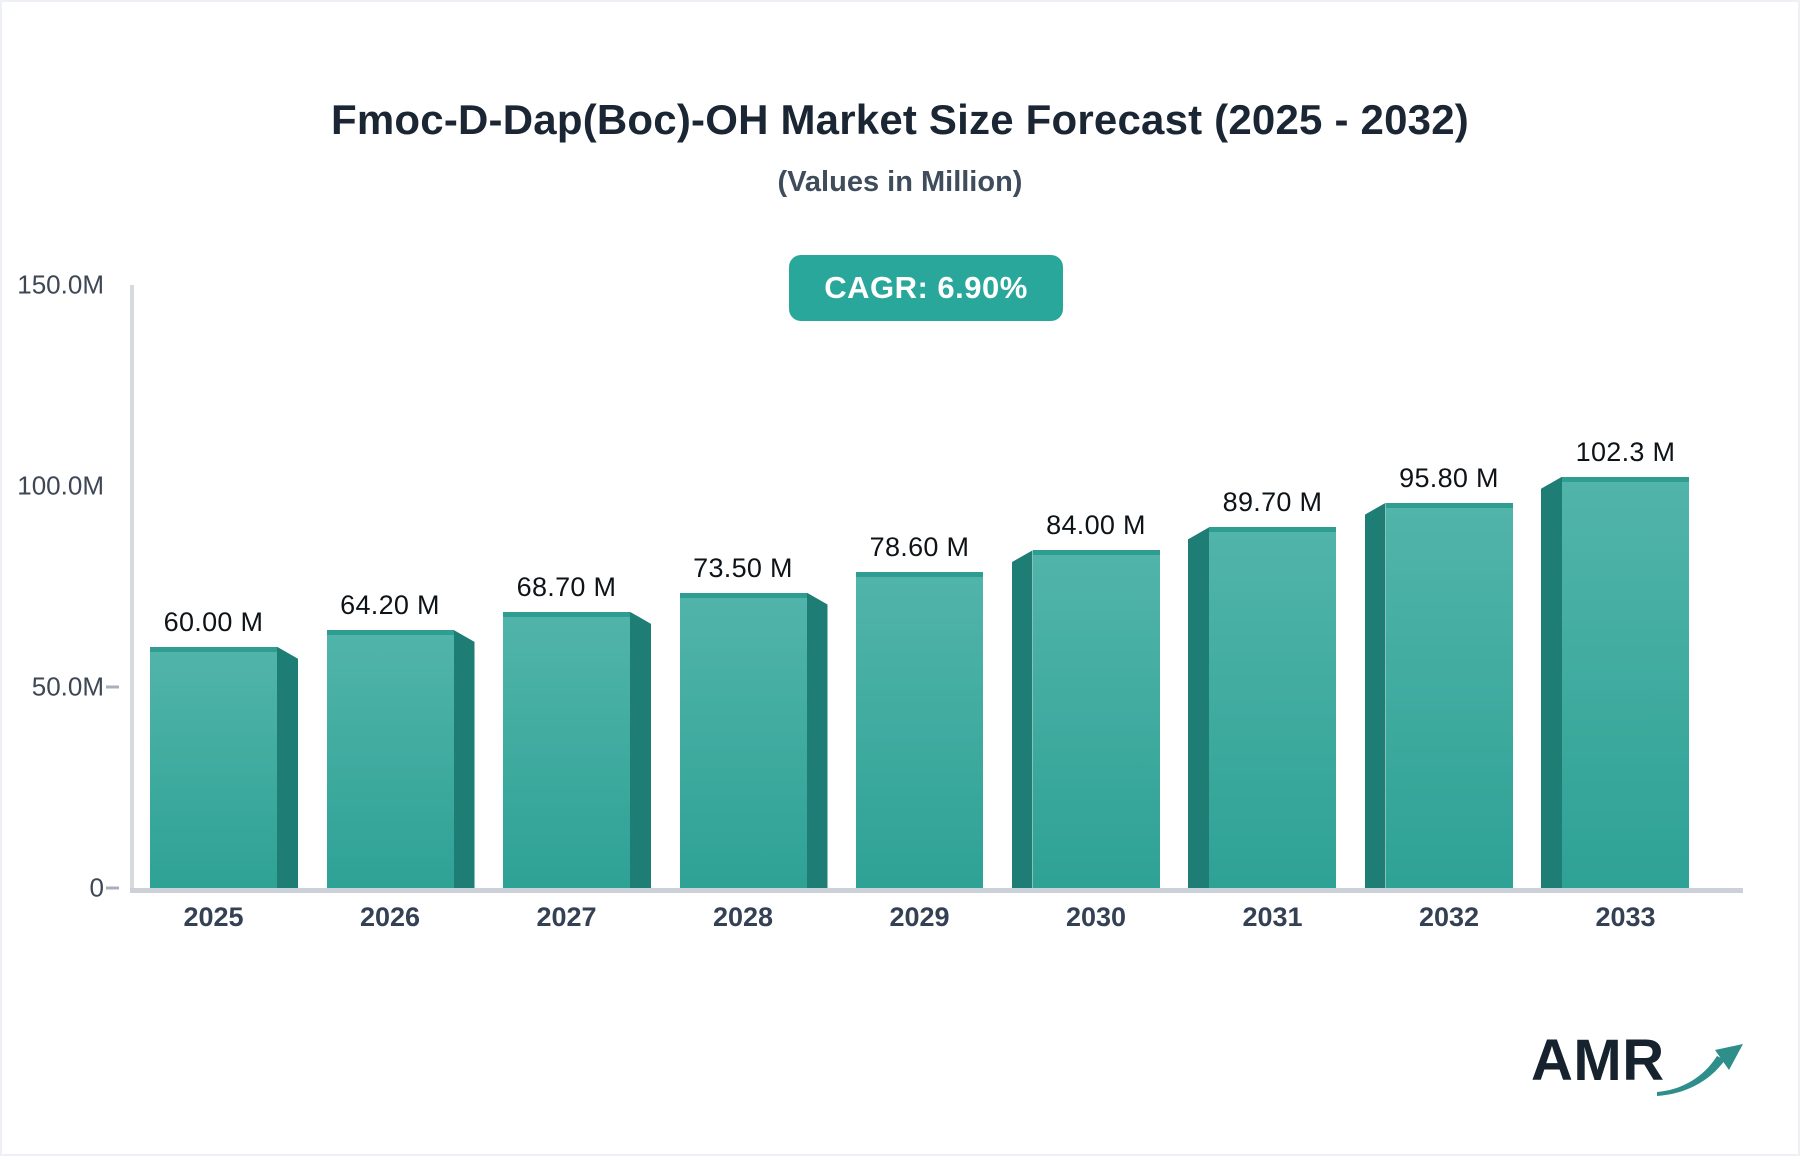 This screenshot has width=1800, height=1156. I want to click on bar-value-label: 73.50 M, so click(743, 567).